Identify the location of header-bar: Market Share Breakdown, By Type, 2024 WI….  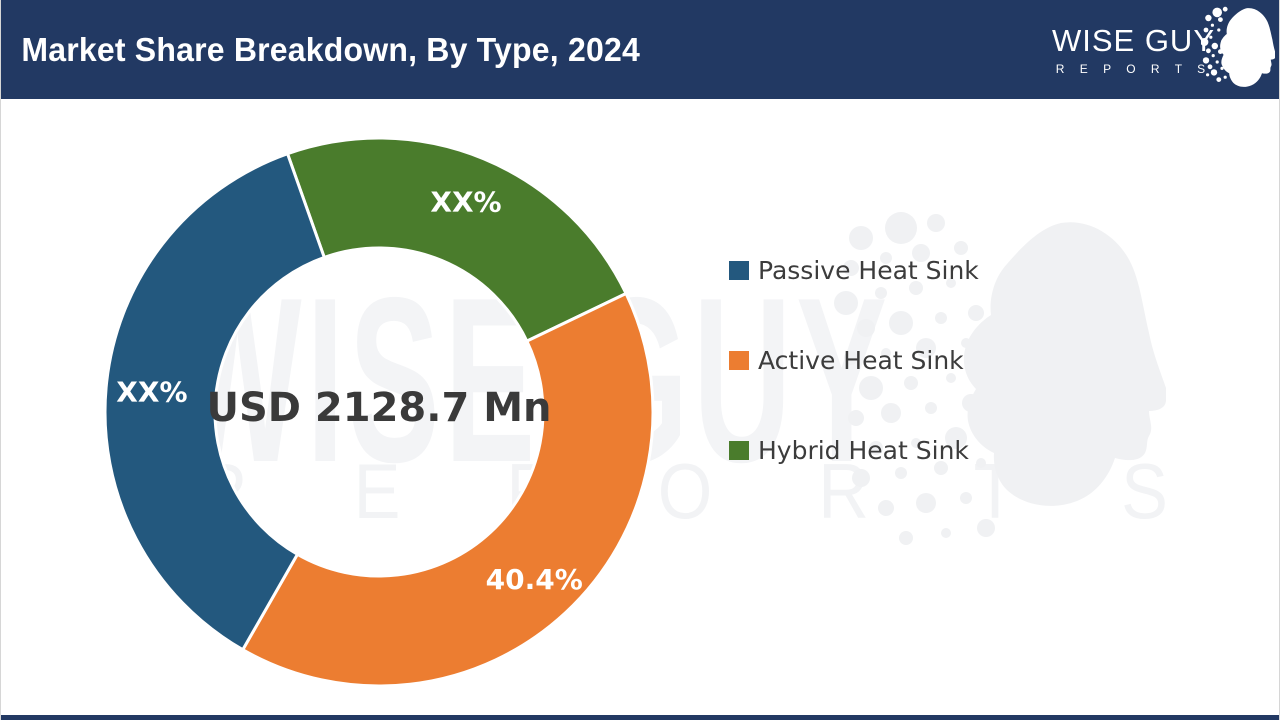
(640, 49).